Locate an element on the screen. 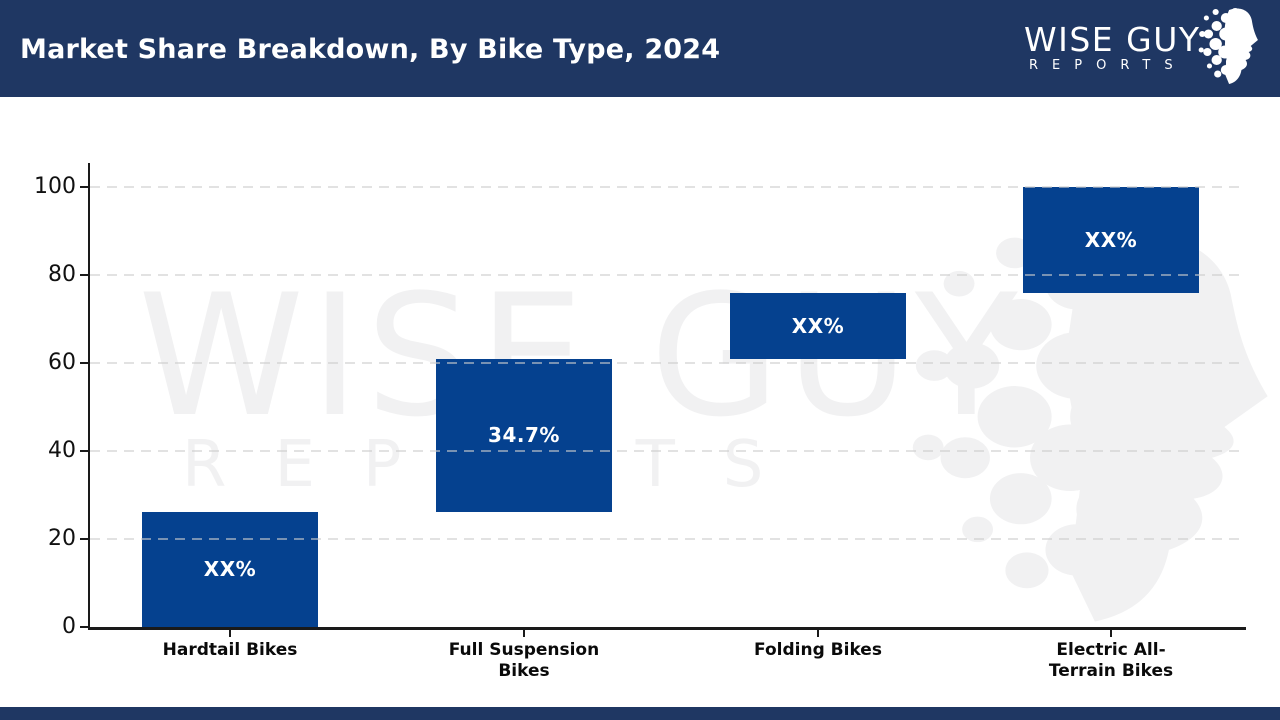 This screenshot has height=720, width=1280. x-category-line: Terrain Bikes is located at coordinates (1111, 671).